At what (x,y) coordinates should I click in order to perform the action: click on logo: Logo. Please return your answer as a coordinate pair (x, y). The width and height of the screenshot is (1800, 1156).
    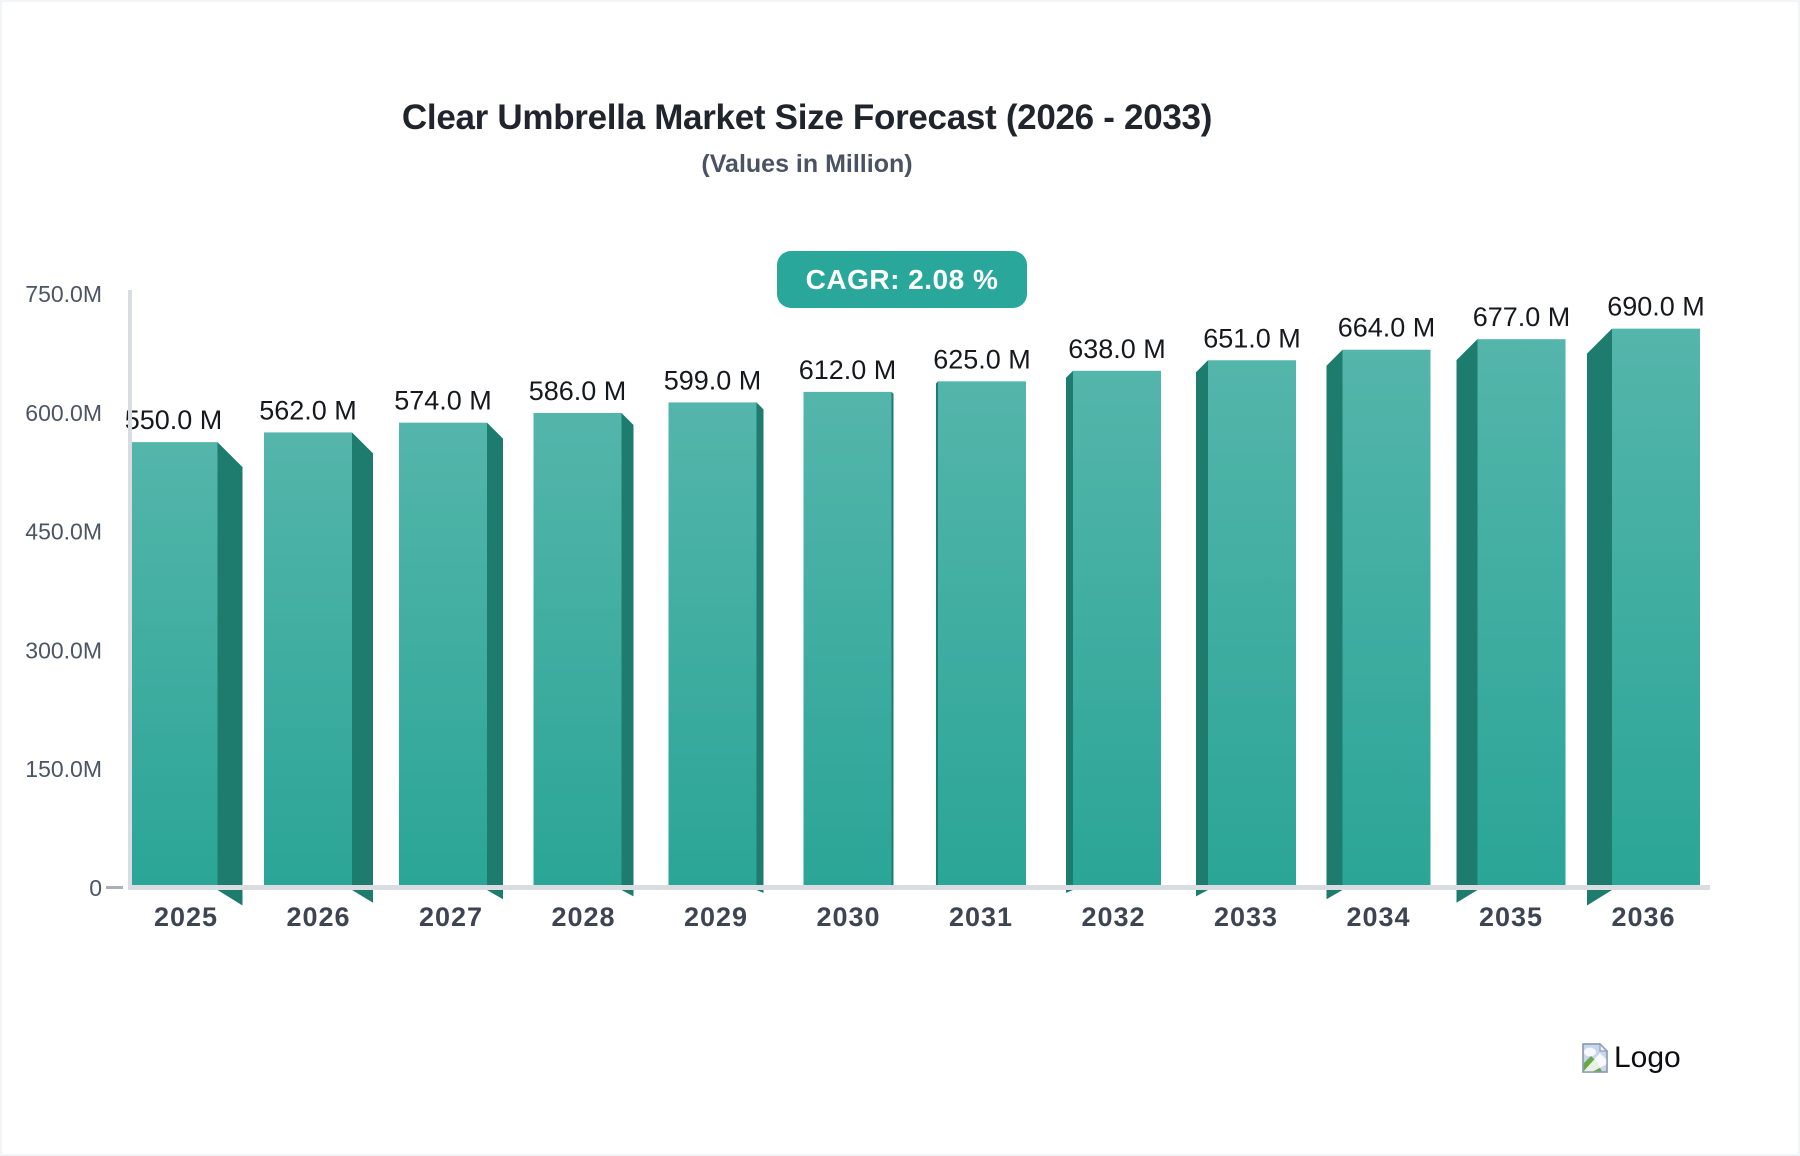
    Looking at the image, I should click on (1629, 1058).